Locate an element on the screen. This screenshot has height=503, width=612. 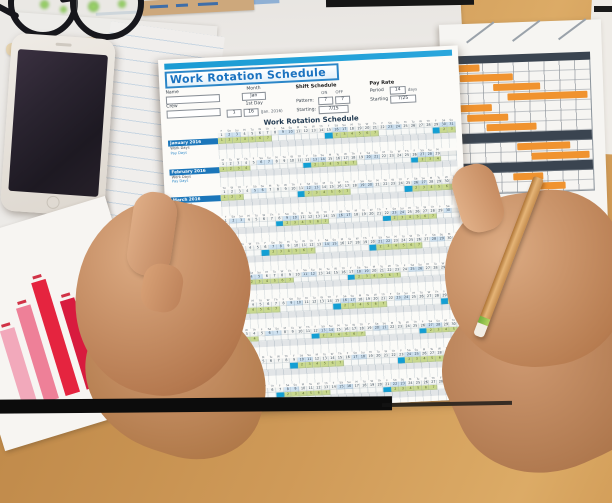
weekday-cell: W is located at coordinates (297, 412).